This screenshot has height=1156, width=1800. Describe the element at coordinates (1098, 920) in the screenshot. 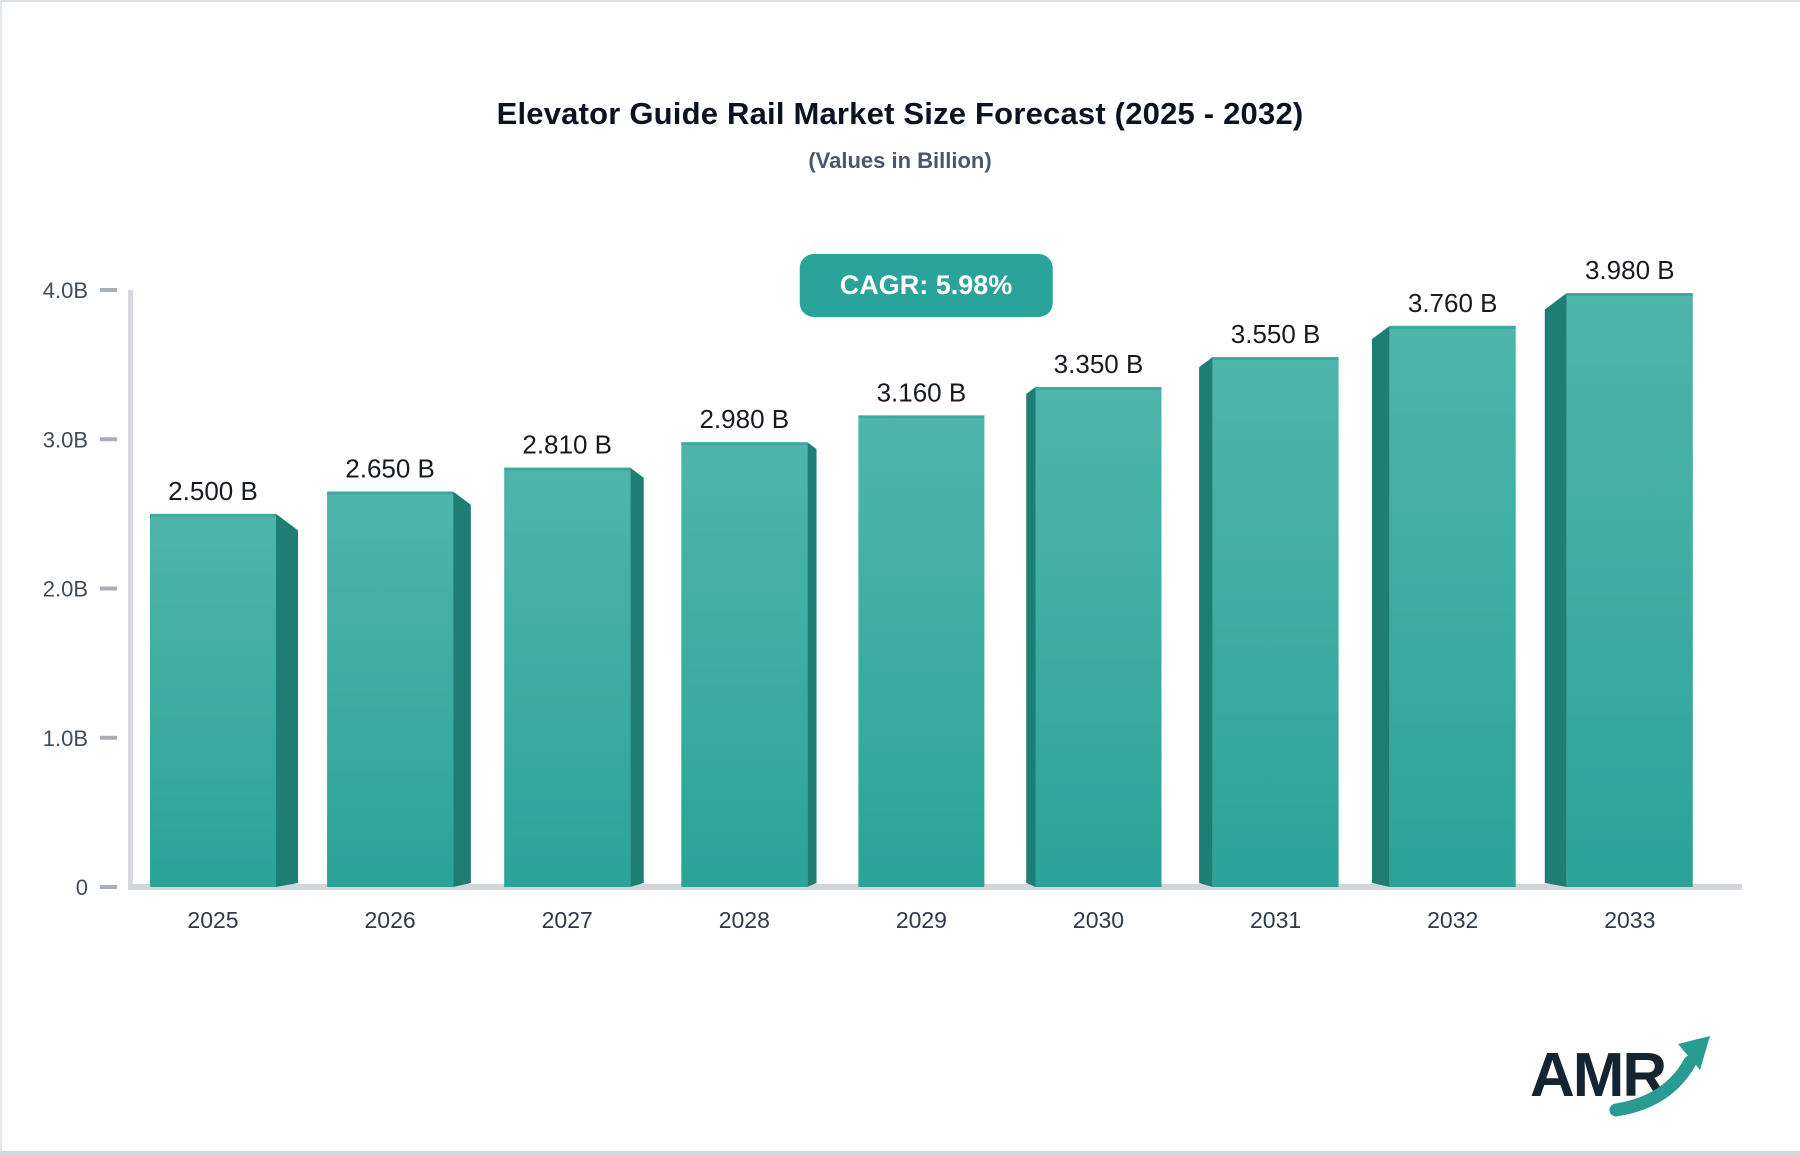

I see `x-category-label: 2030` at that location.